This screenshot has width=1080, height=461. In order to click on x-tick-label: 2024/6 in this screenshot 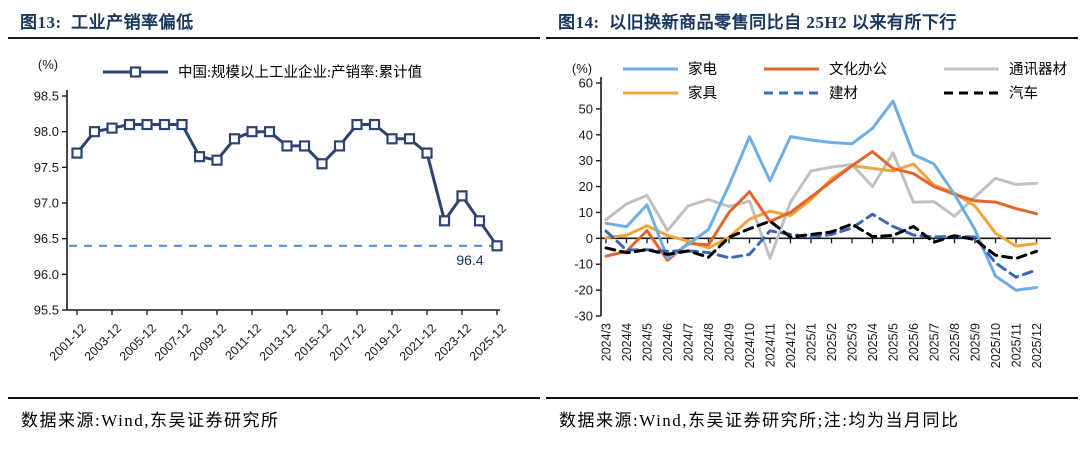, I will do `click(668, 342)`.